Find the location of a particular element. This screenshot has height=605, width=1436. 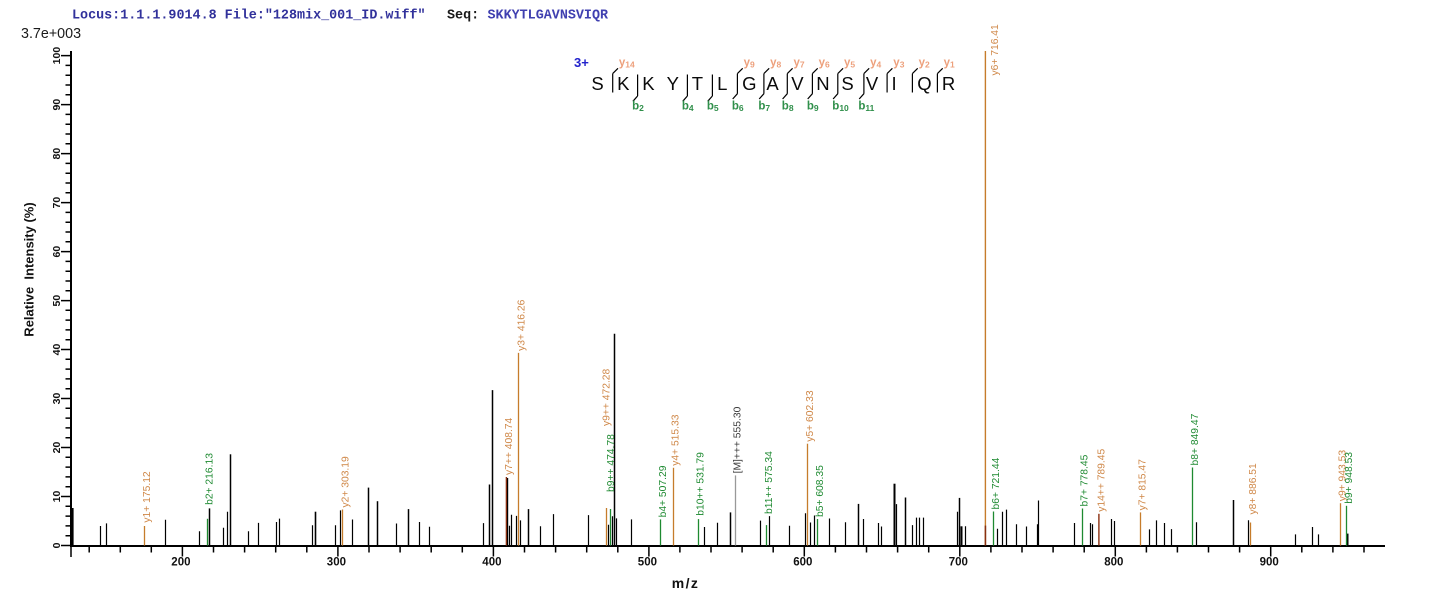

svg-text: 10 is located at coordinates (57, 497).